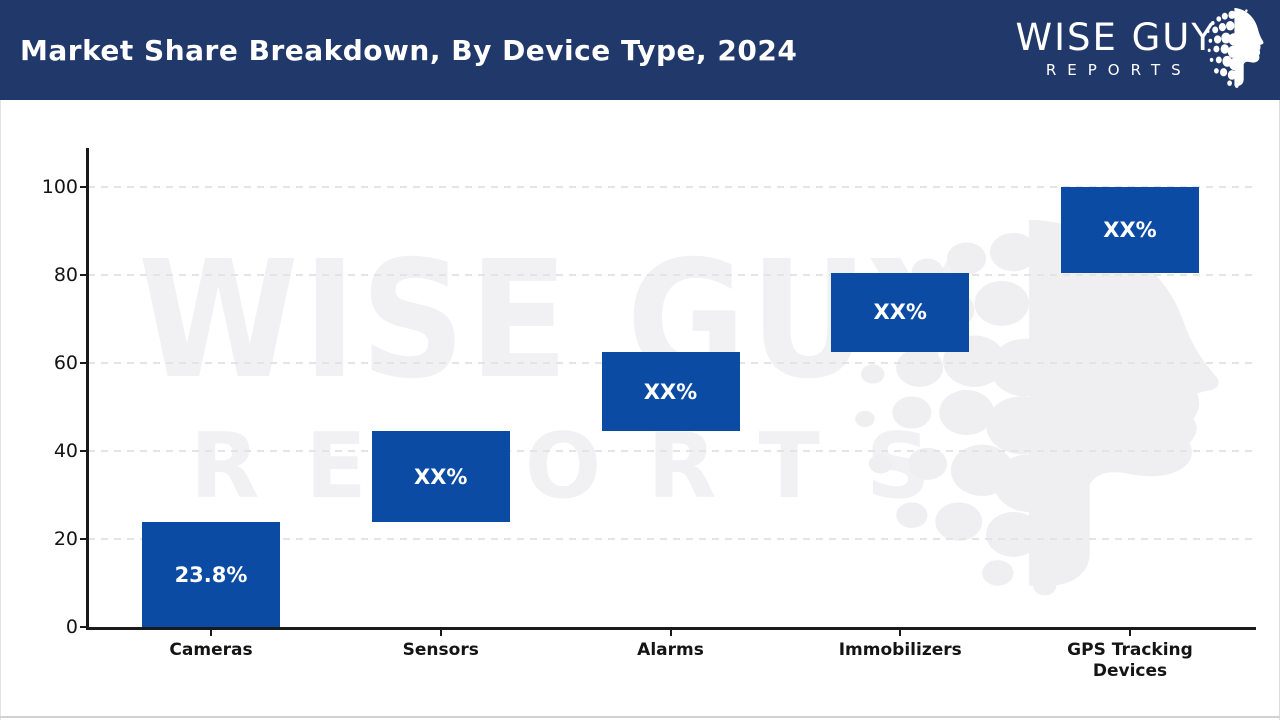  What do you see at coordinates (640, 717) in the screenshot?
I see `bottom-border` at bounding box center [640, 717].